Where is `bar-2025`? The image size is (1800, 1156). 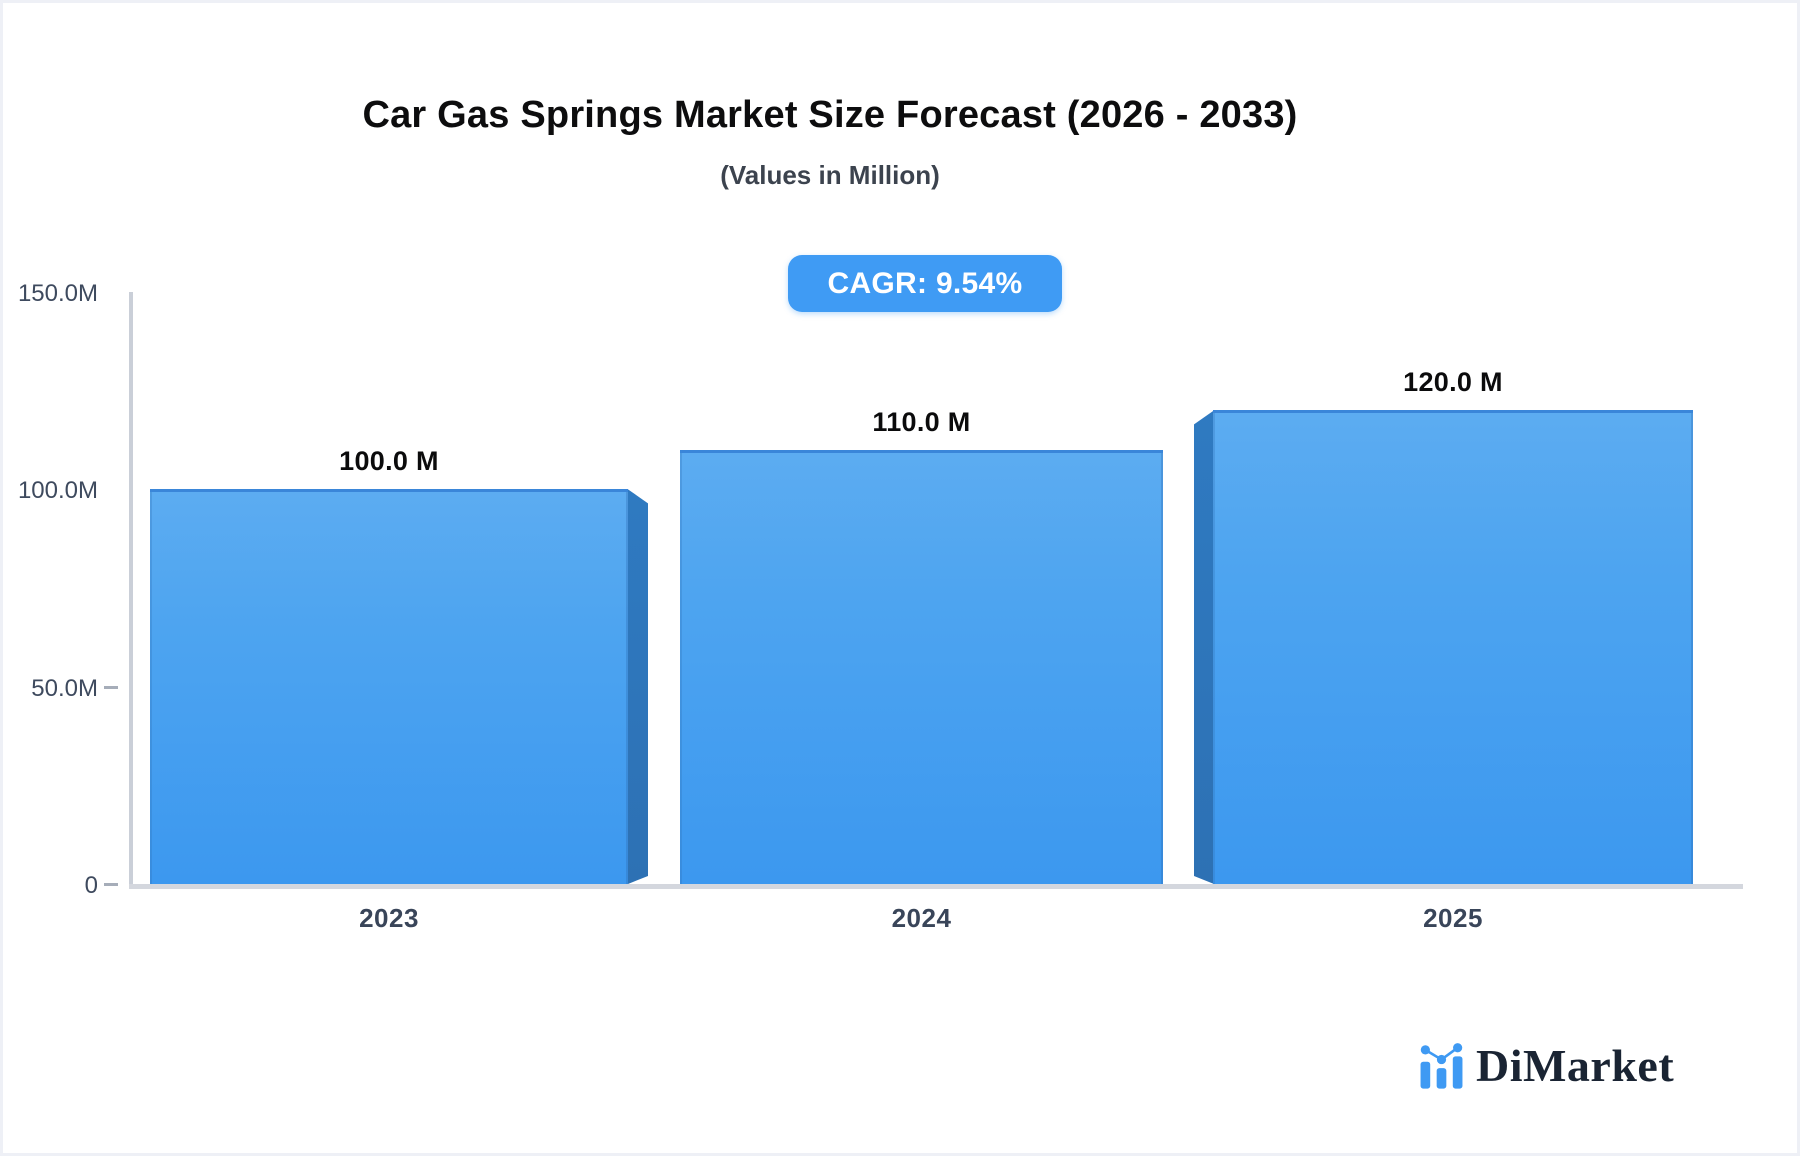 bar-2025 is located at coordinates (1453, 647).